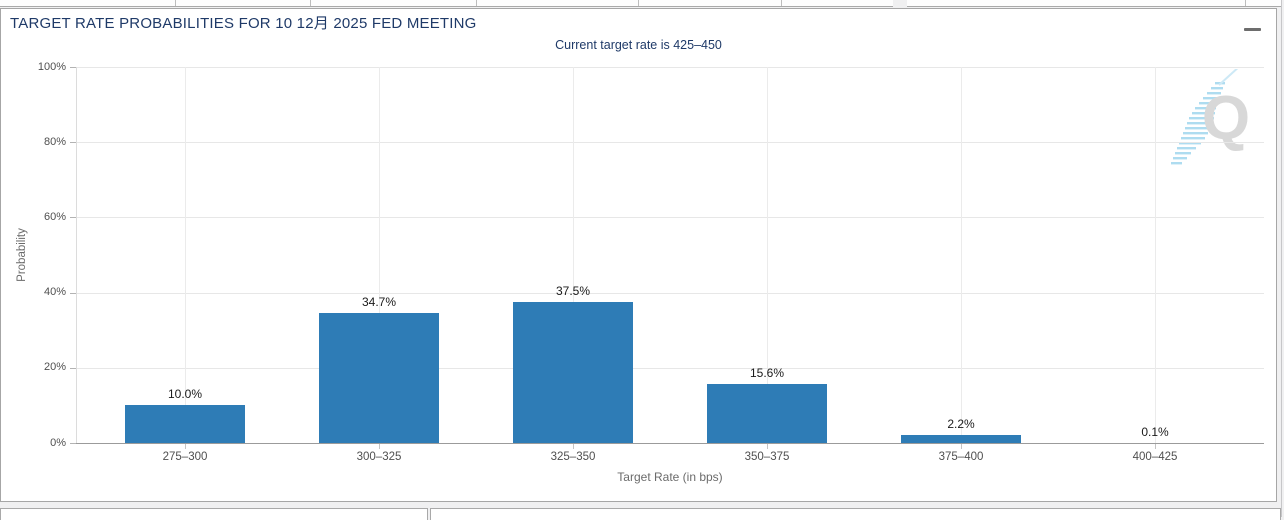 This screenshot has width=1284, height=520. What do you see at coordinates (41, 367) in the screenshot?
I see `y-tick-label: 20%` at bounding box center [41, 367].